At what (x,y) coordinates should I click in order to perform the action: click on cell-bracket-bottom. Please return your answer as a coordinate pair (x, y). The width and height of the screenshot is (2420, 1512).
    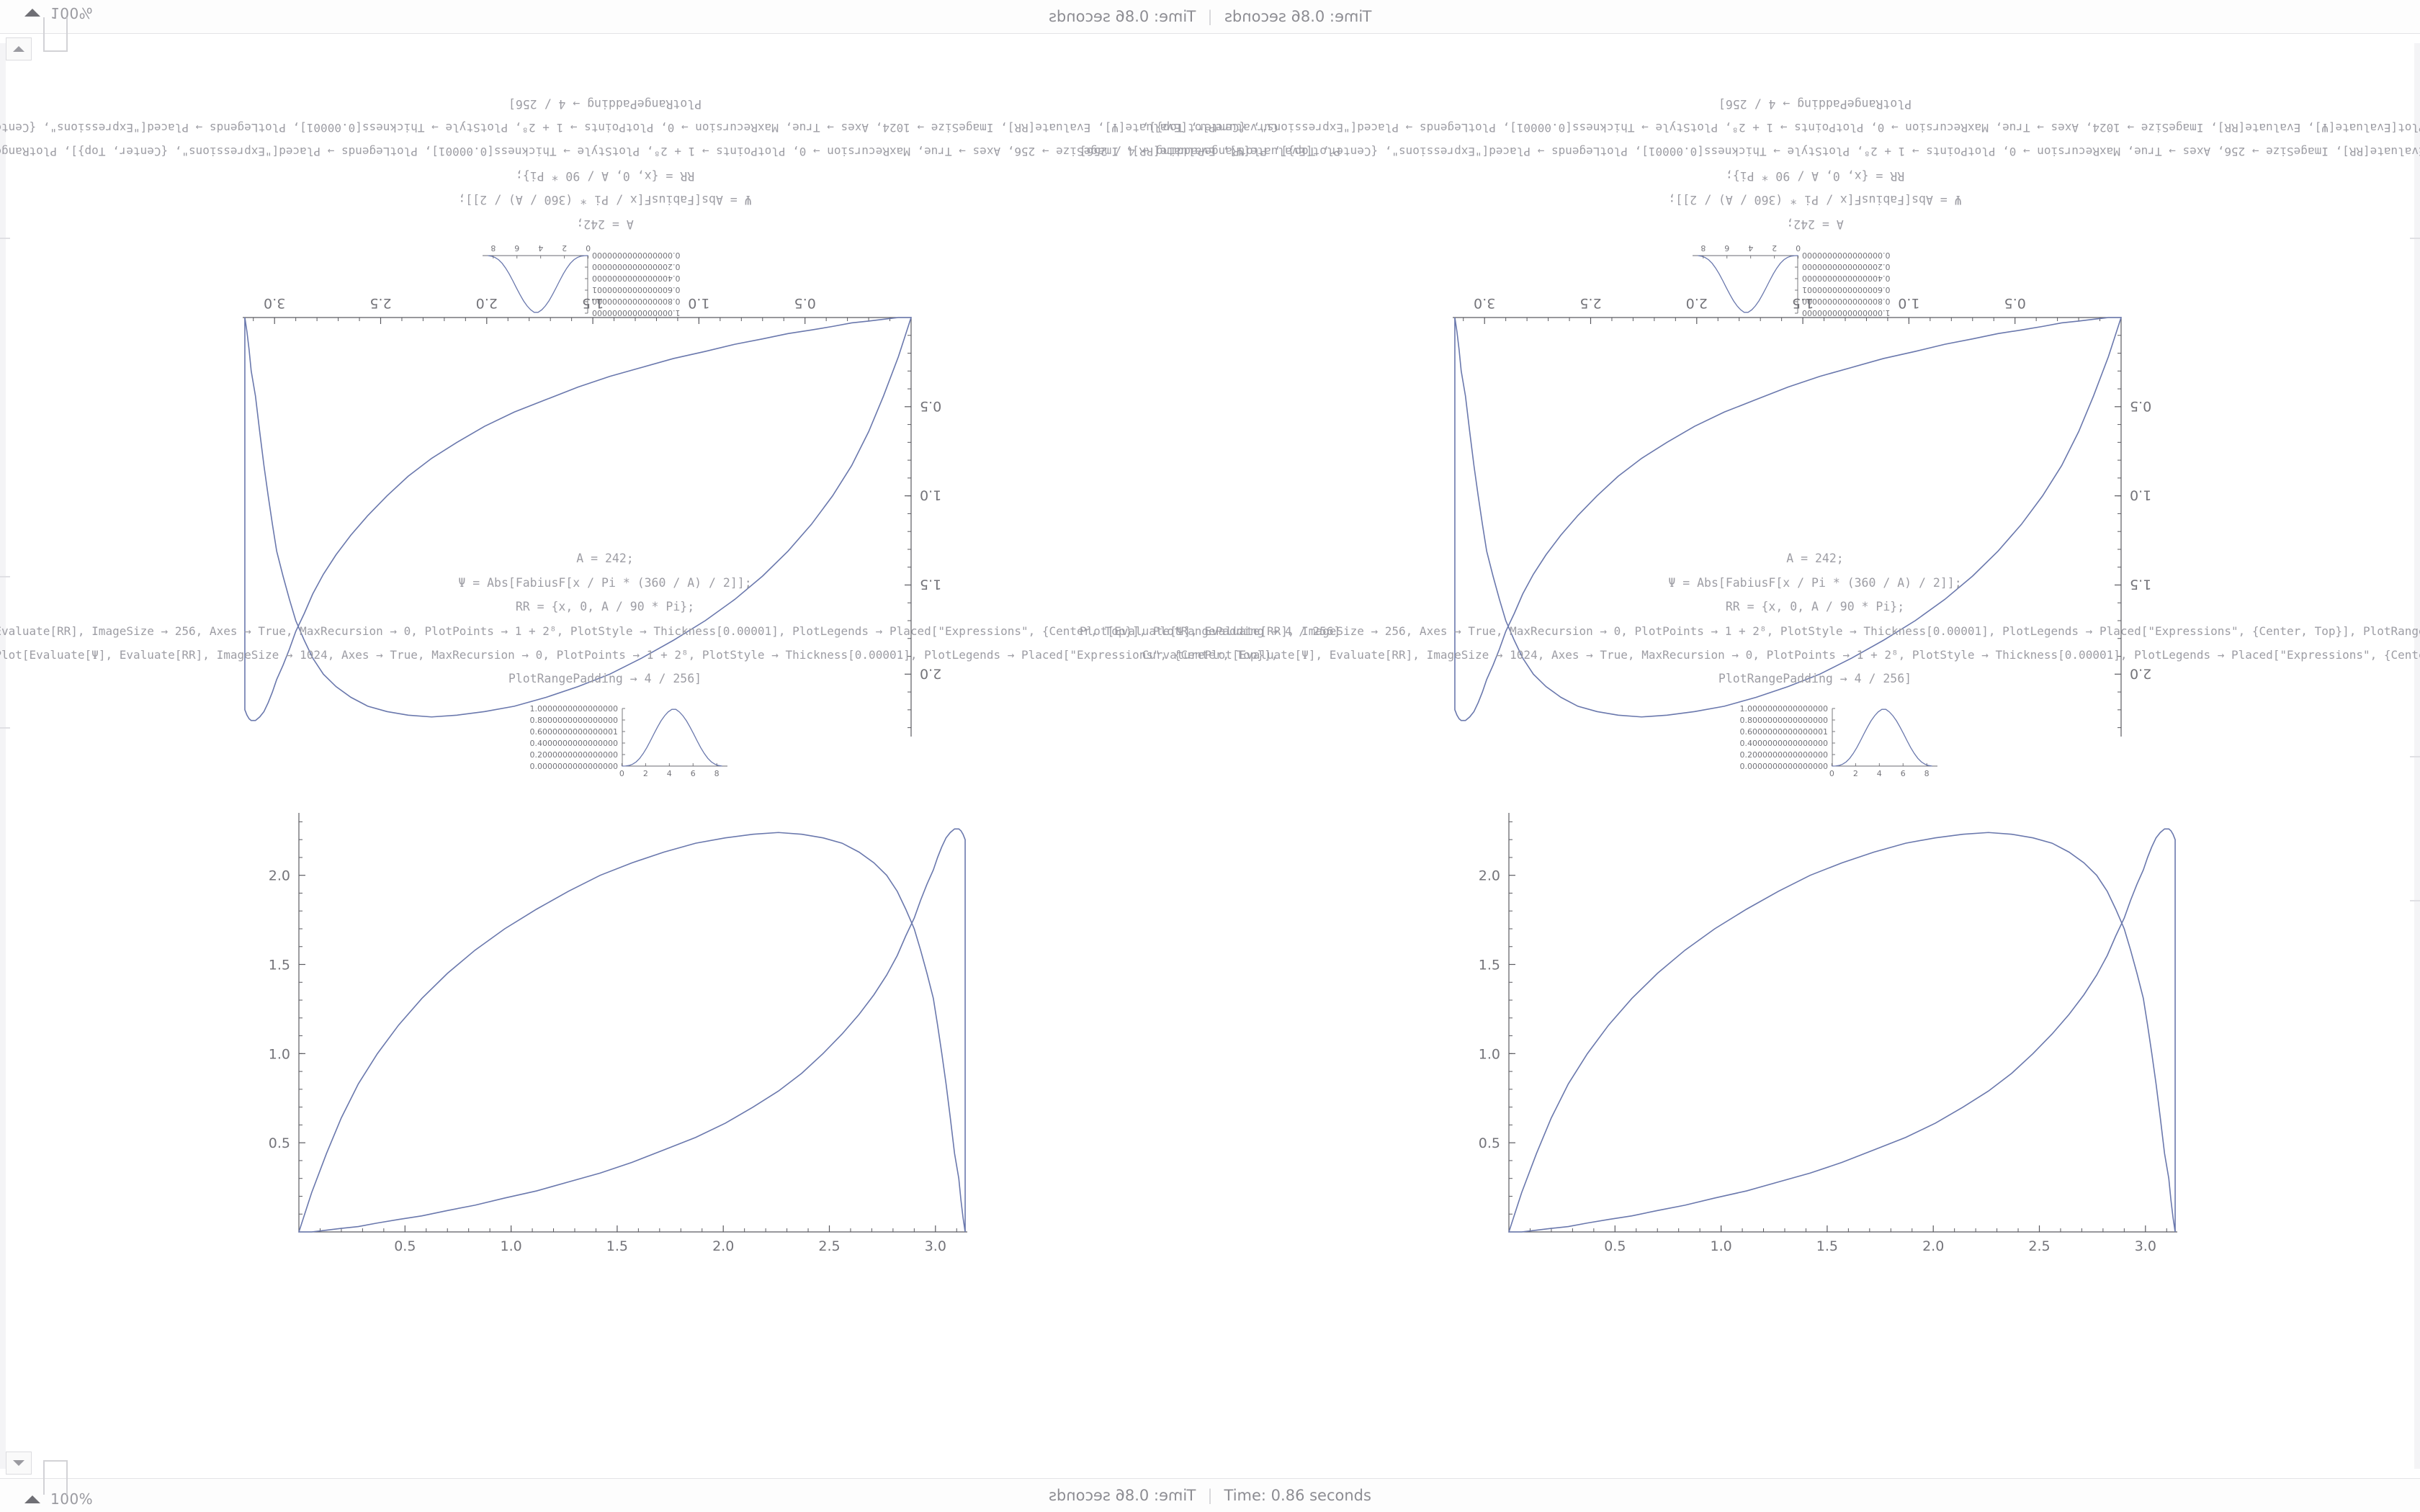
    Looking at the image, I should click on (55, 1477).